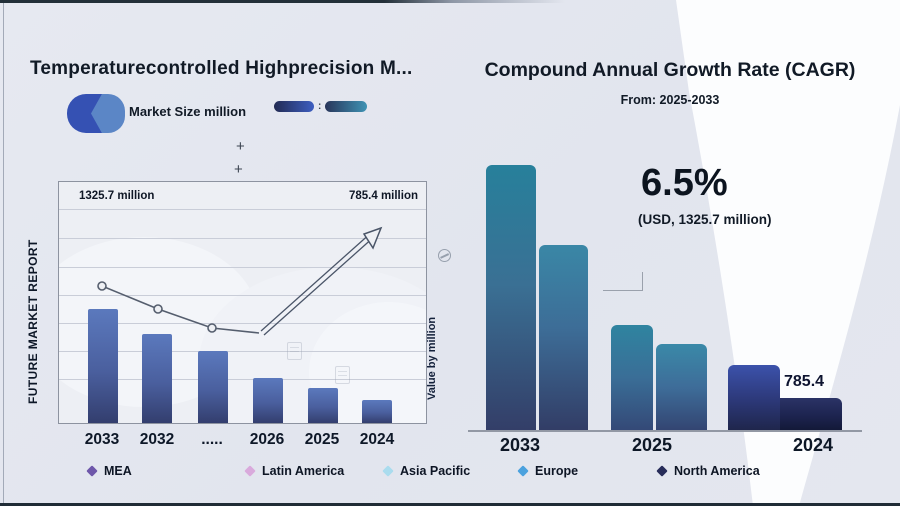 Image resolution: width=900 pixels, height=506 pixels. What do you see at coordinates (294, 106) in the screenshot?
I see `pill-blue-icon` at bounding box center [294, 106].